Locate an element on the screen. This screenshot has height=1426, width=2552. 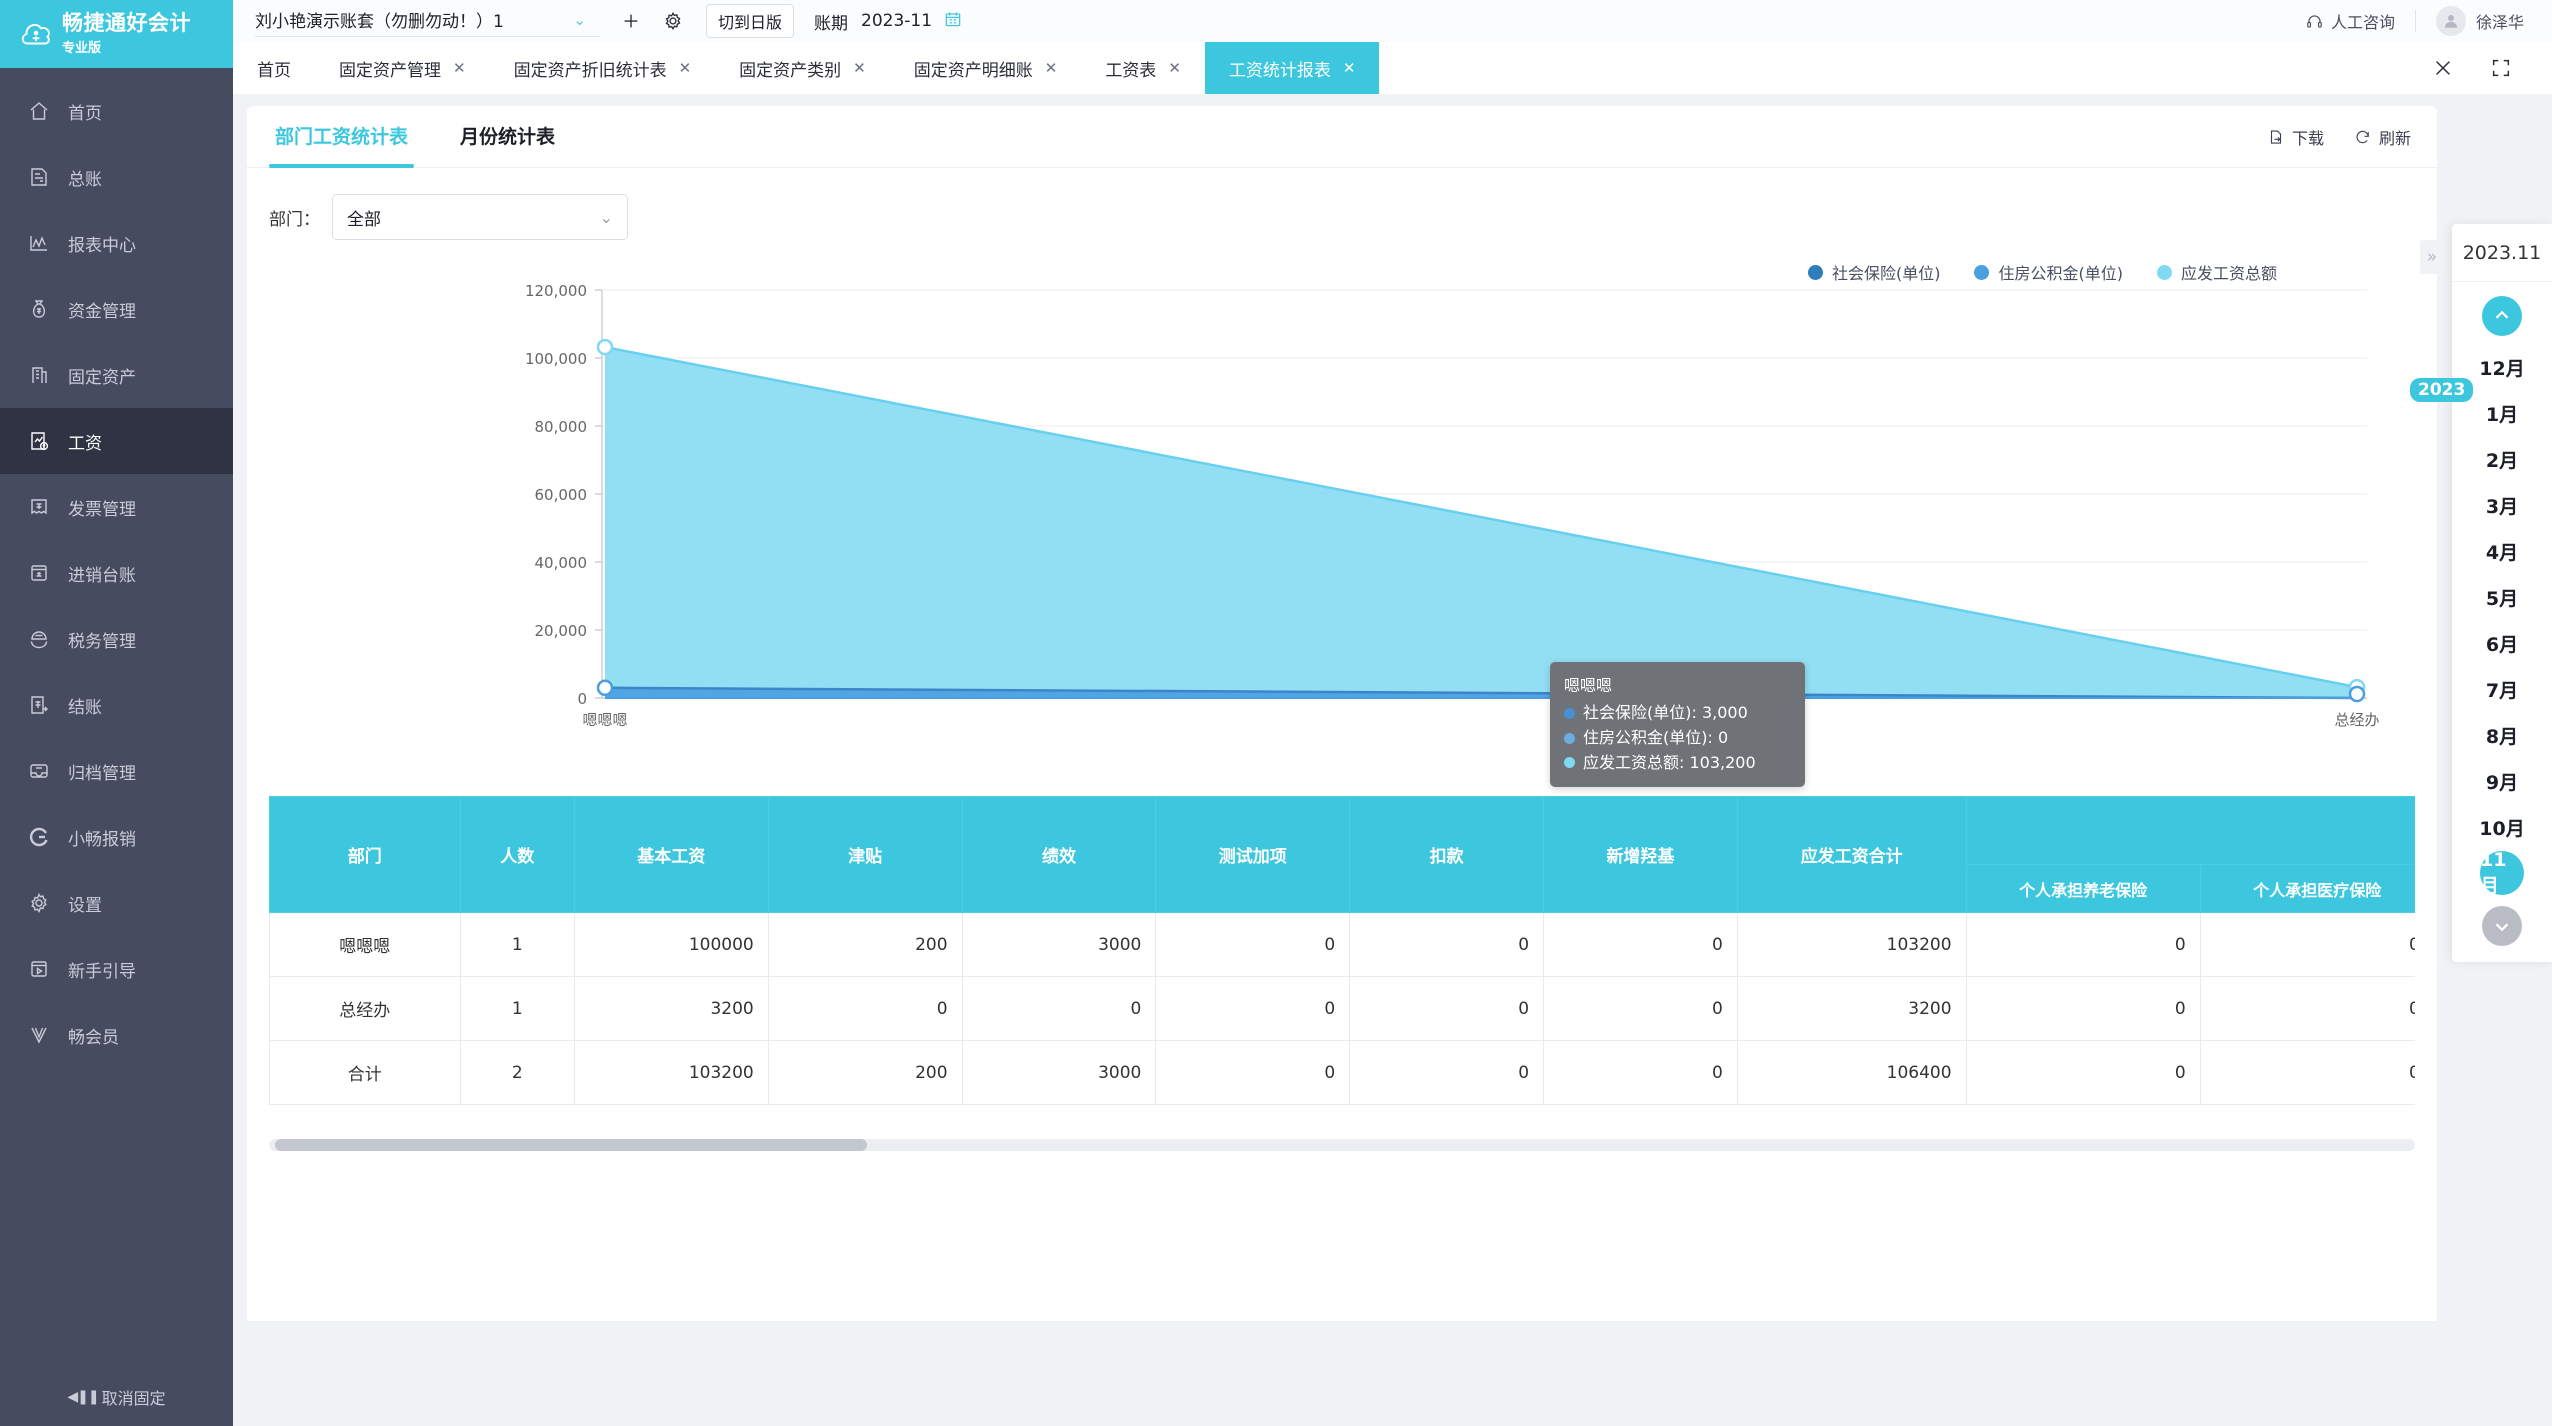
chevrons-right-icon: » is located at coordinates (2432, 257).